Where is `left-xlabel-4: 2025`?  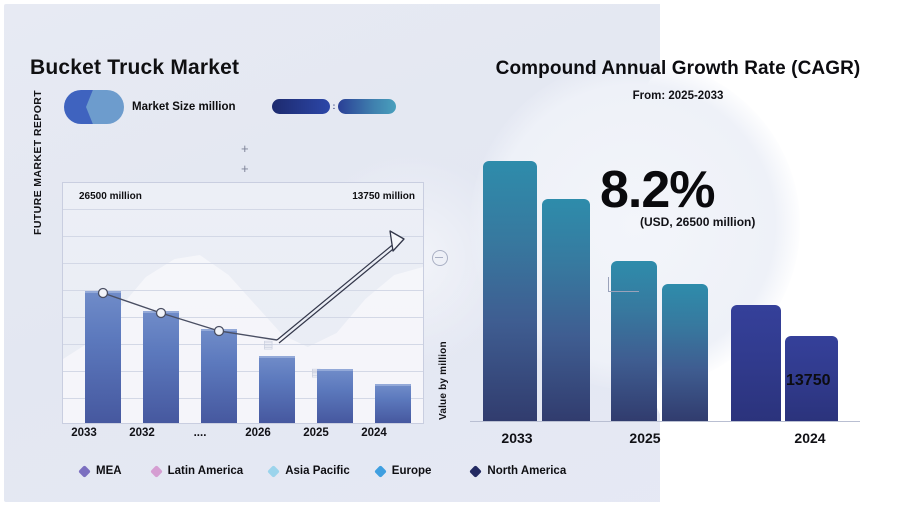
left-xlabel-4: 2025 is located at coordinates (316, 433).